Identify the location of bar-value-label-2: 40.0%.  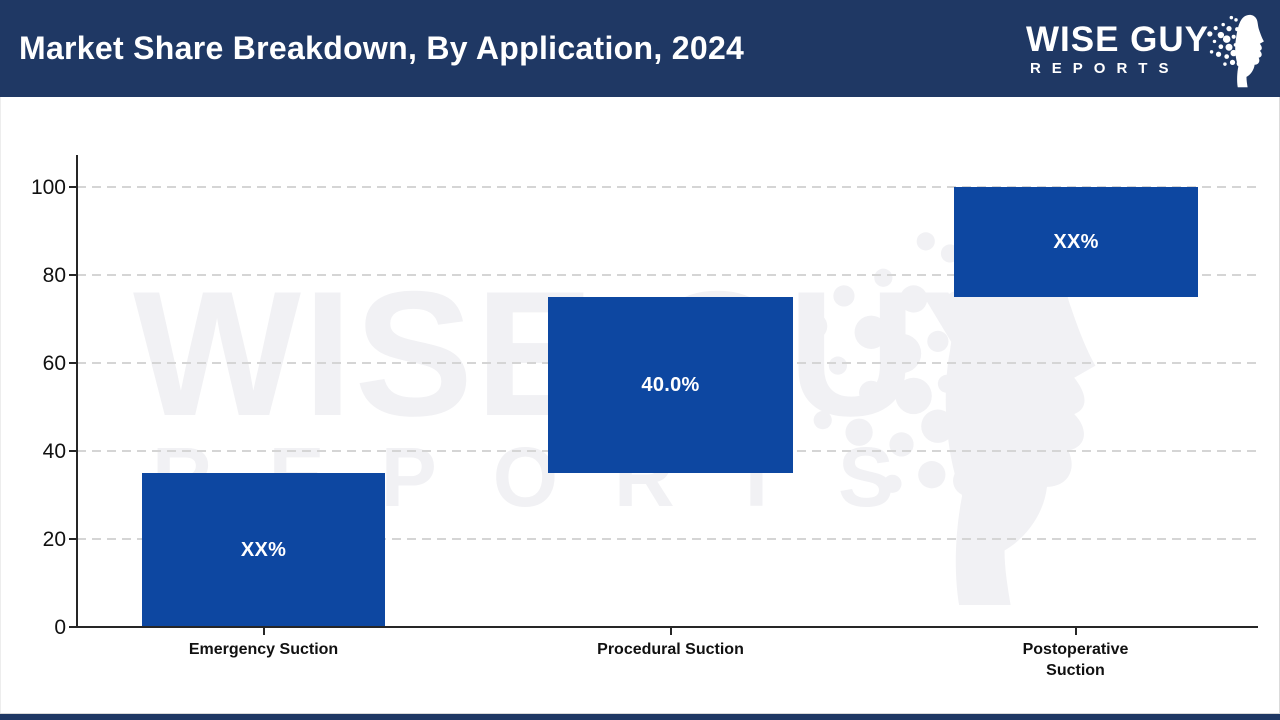
(670, 384).